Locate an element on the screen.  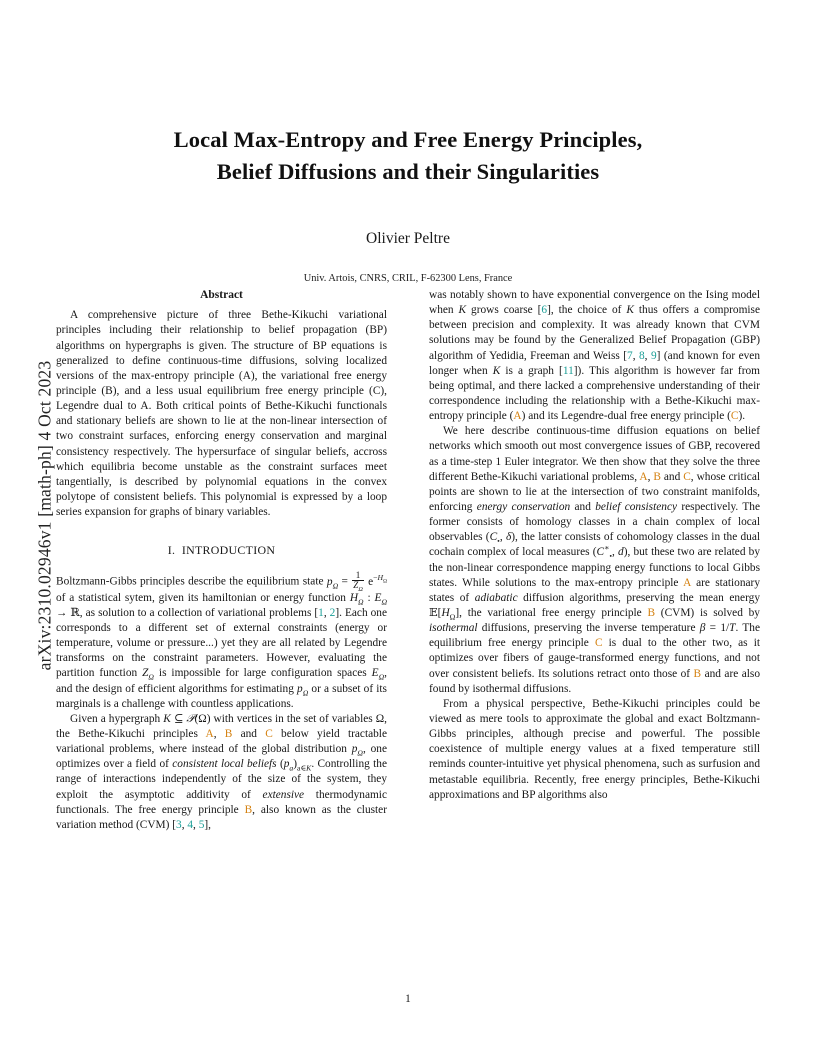
author-name: Olivier Peltre is located at coordinates (408, 238).